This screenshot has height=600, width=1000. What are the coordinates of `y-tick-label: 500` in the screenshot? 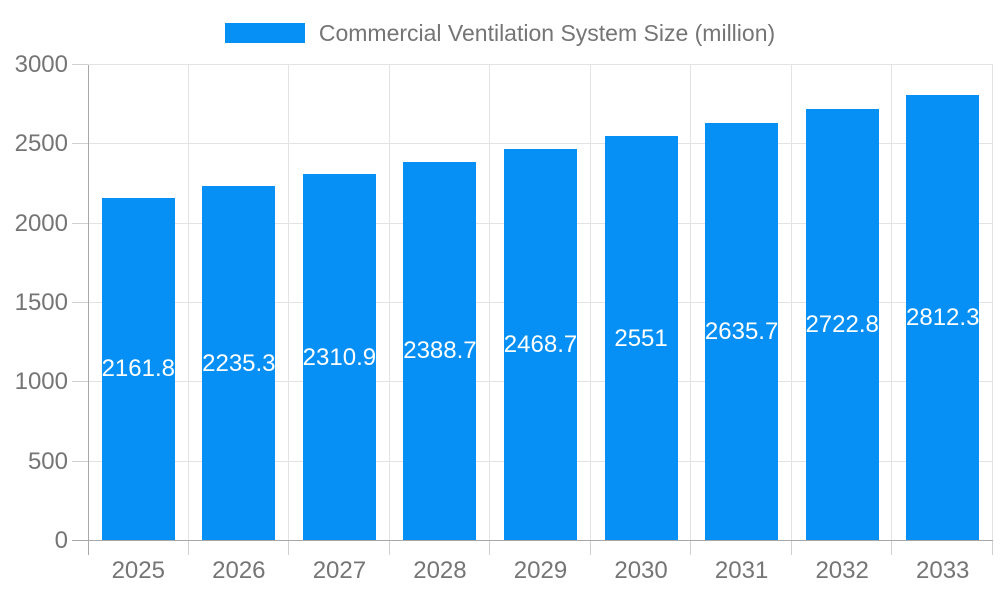 It's located at (47, 461).